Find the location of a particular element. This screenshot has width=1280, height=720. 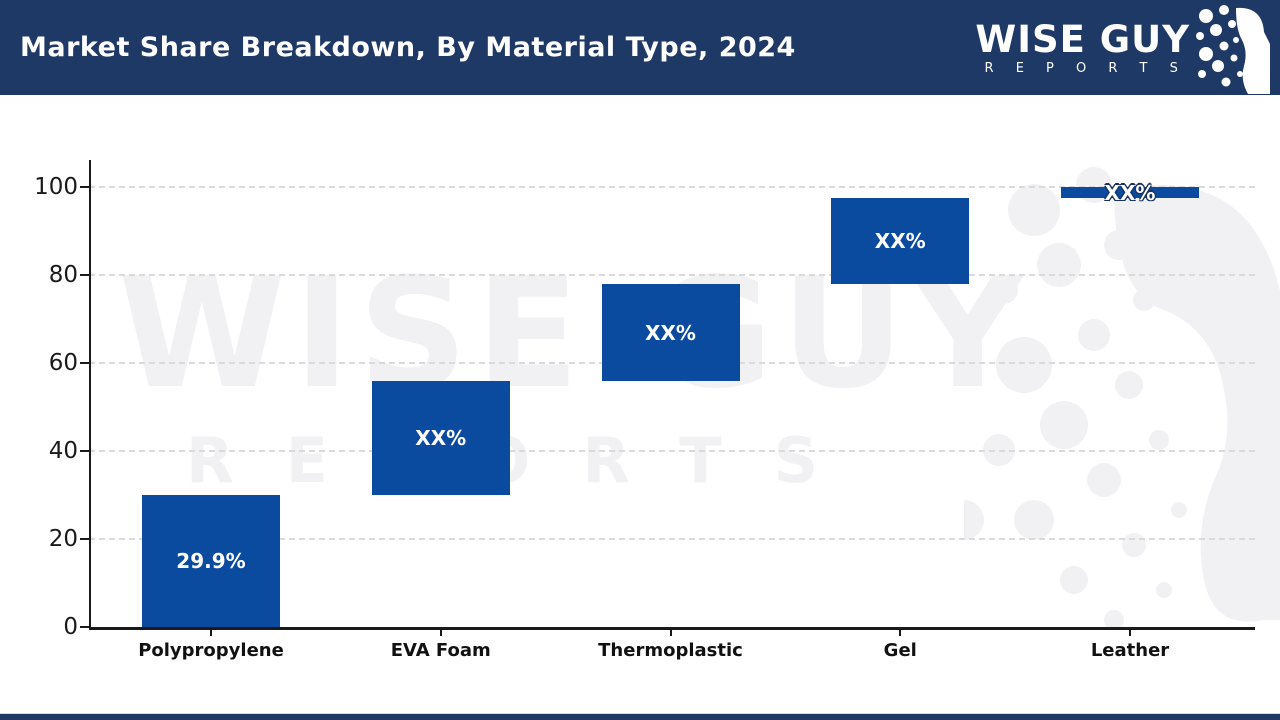

bar-gel: XX% is located at coordinates (900, 241).